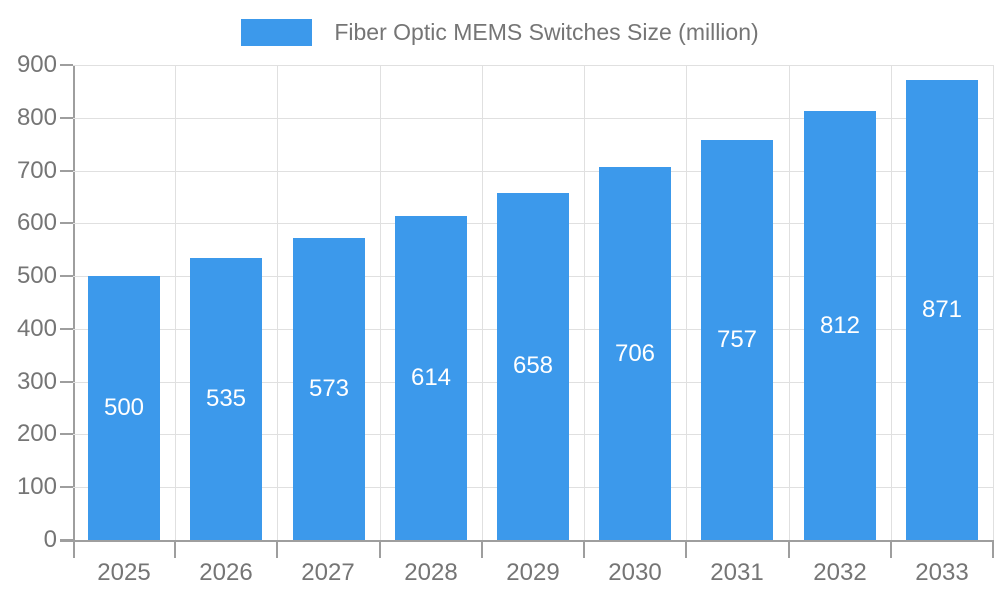  I want to click on legend-label: Fiber Optic MEMS Switches Size (million), so click(546, 31).